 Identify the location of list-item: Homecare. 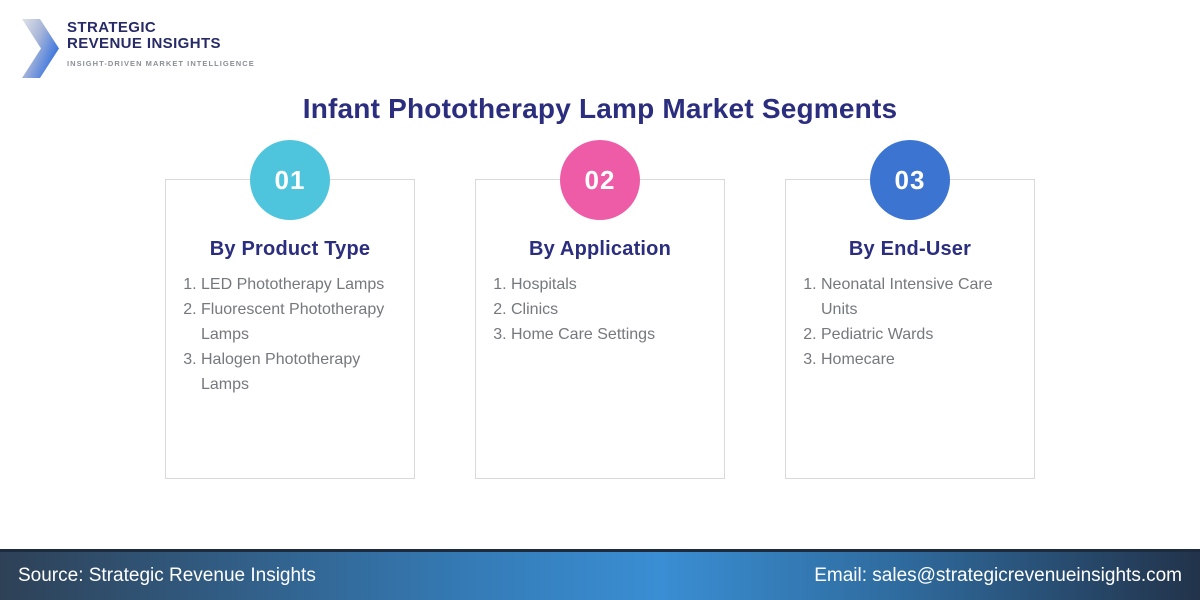
(923, 359).